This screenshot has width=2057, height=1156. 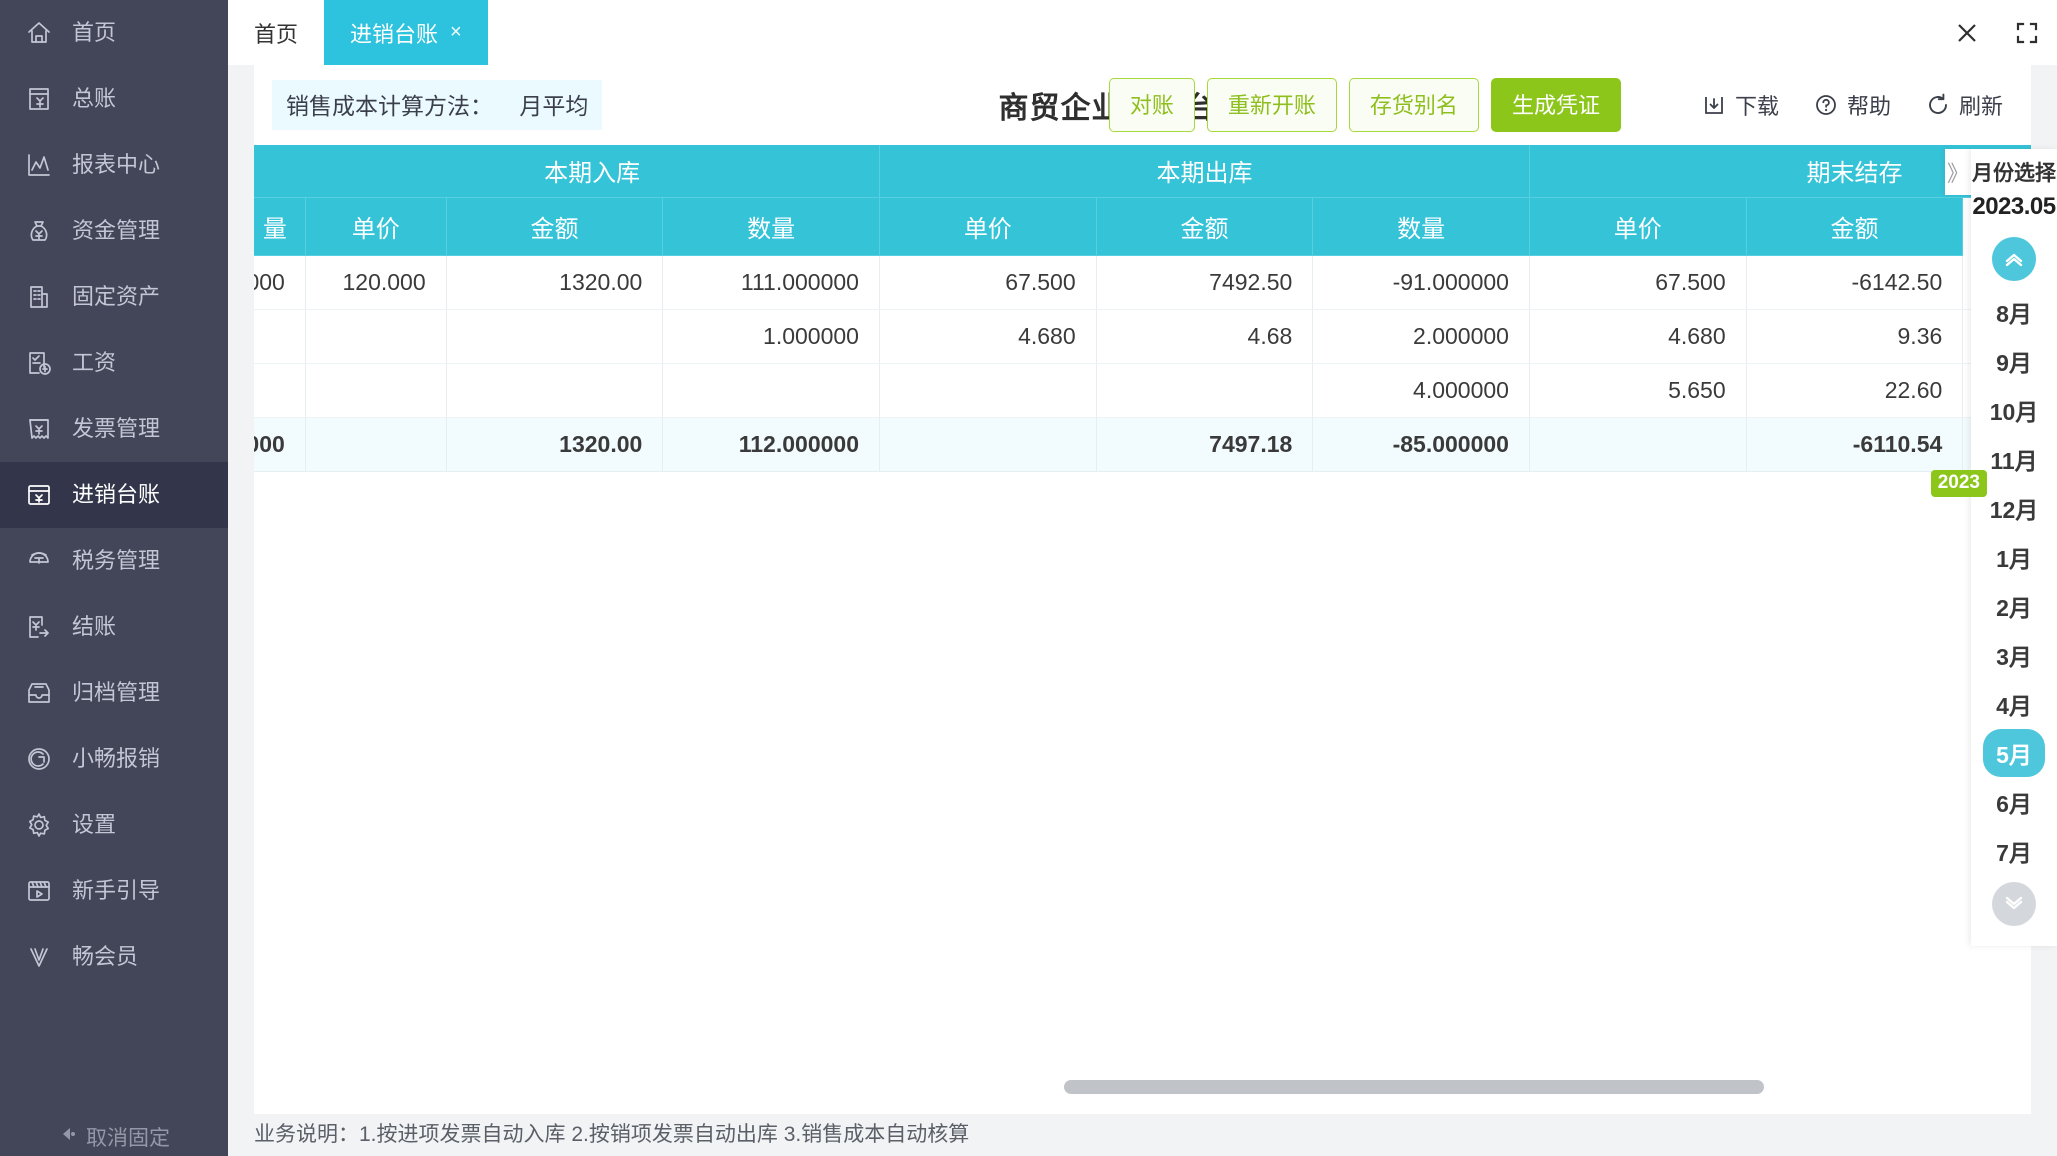 What do you see at coordinates (1205, 444) in the screenshot?
I see `table-cell: 7497.18` at bounding box center [1205, 444].